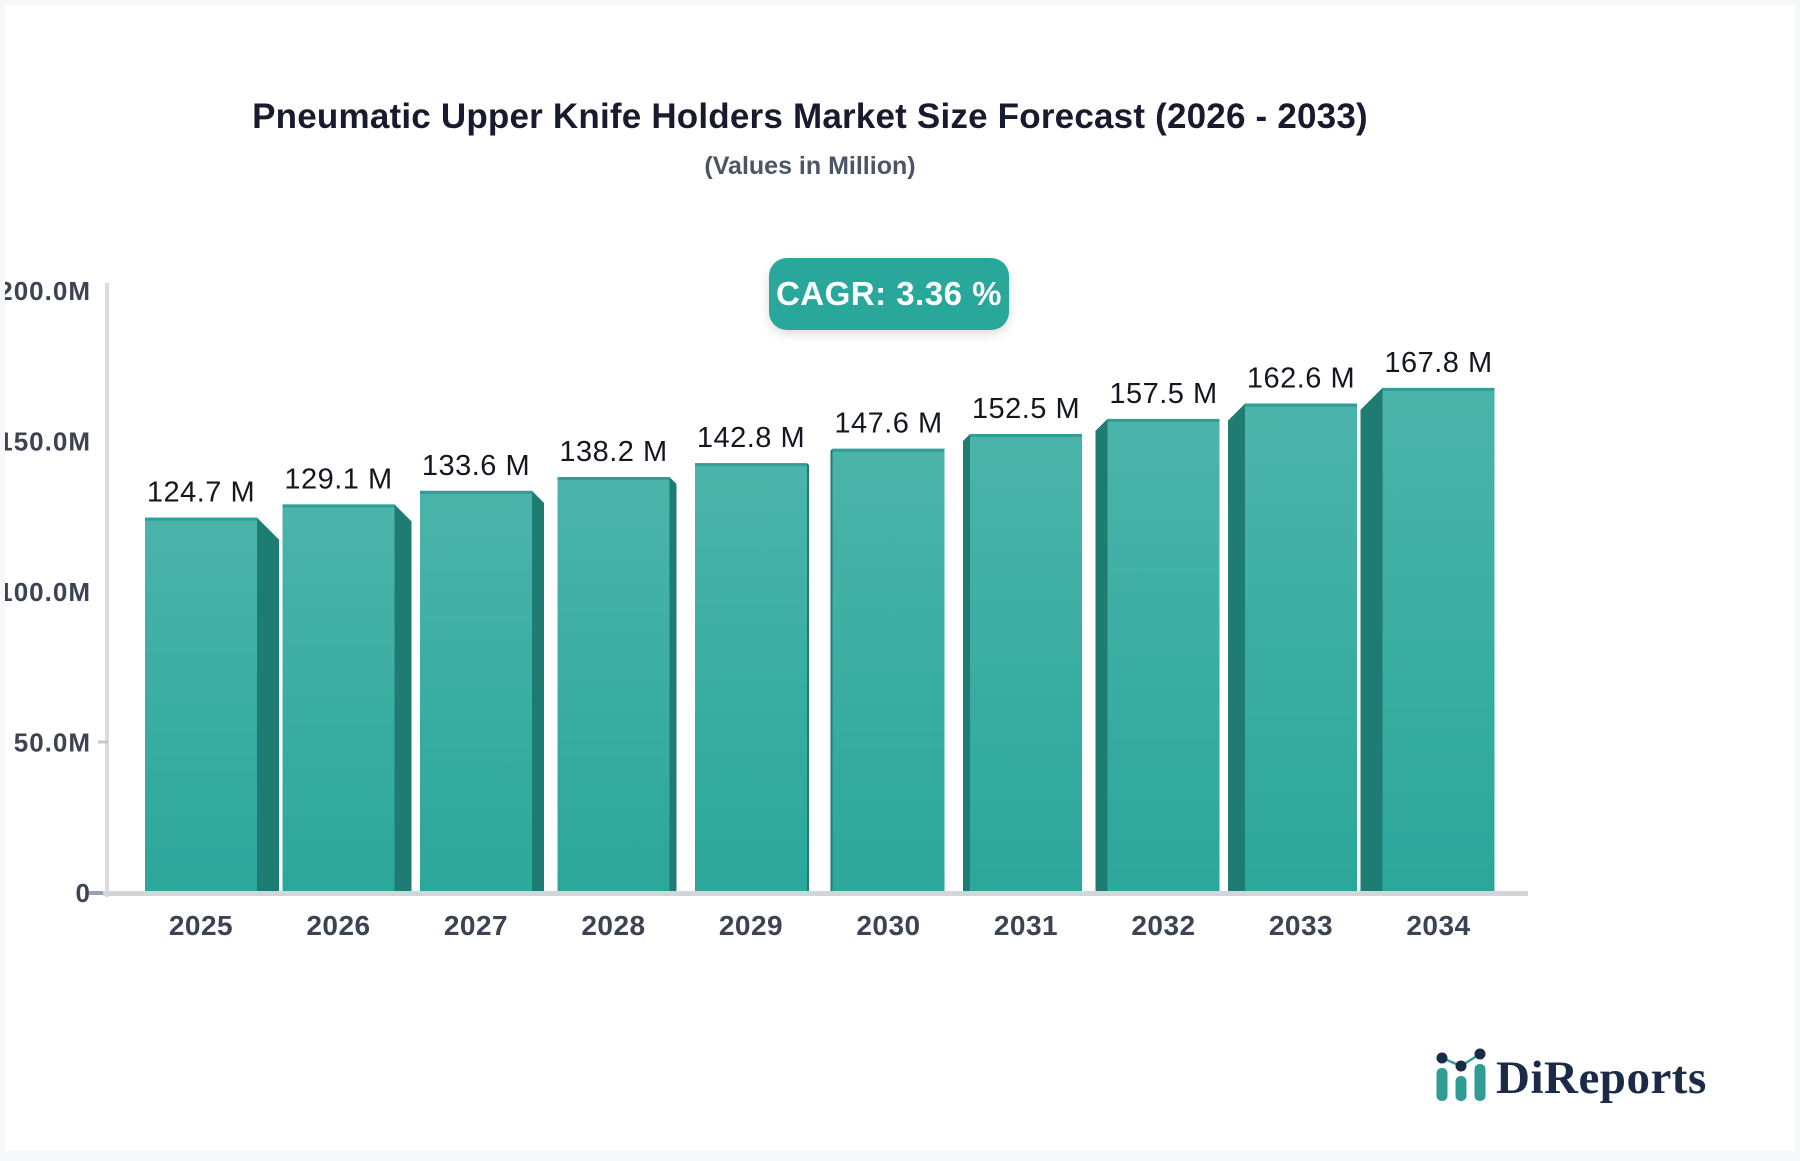  Describe the element at coordinates (52, 743) in the screenshot. I see `y-tick-label: 50.0M` at that location.